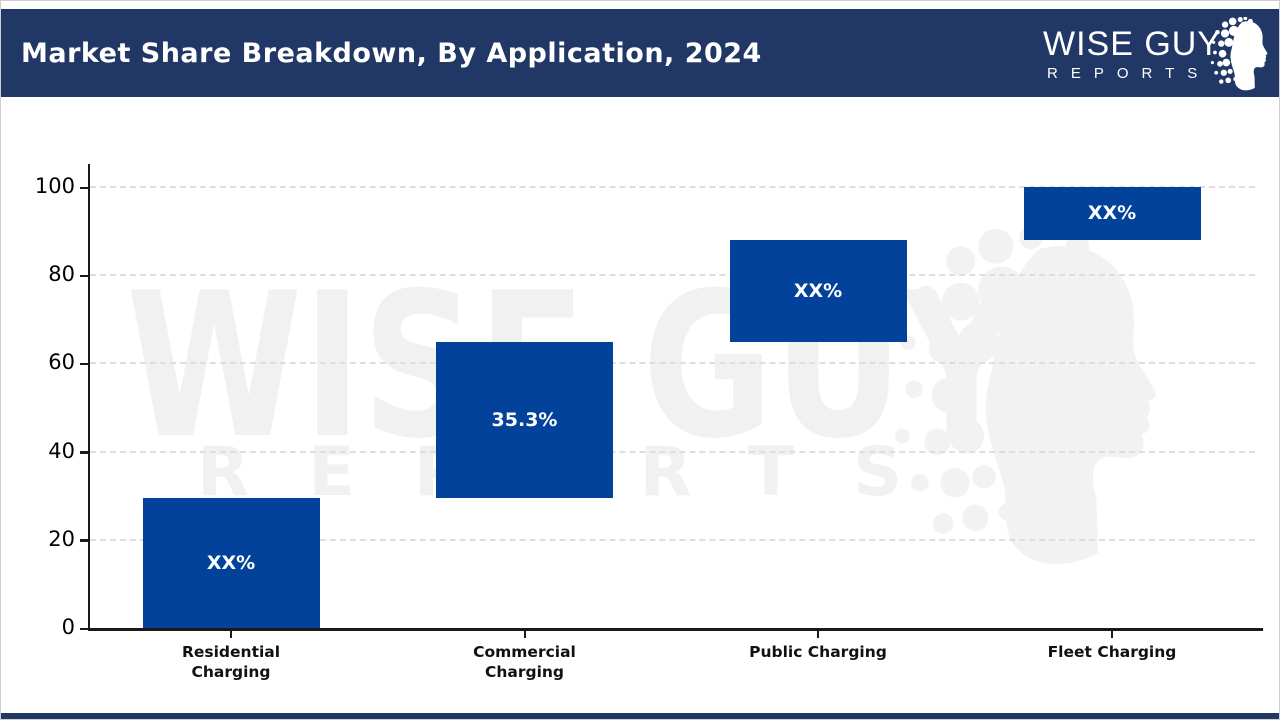 This screenshot has width=1280, height=720. What do you see at coordinates (524, 662) in the screenshot?
I see `x-axis-category-label: Commercial Charging` at bounding box center [524, 662].